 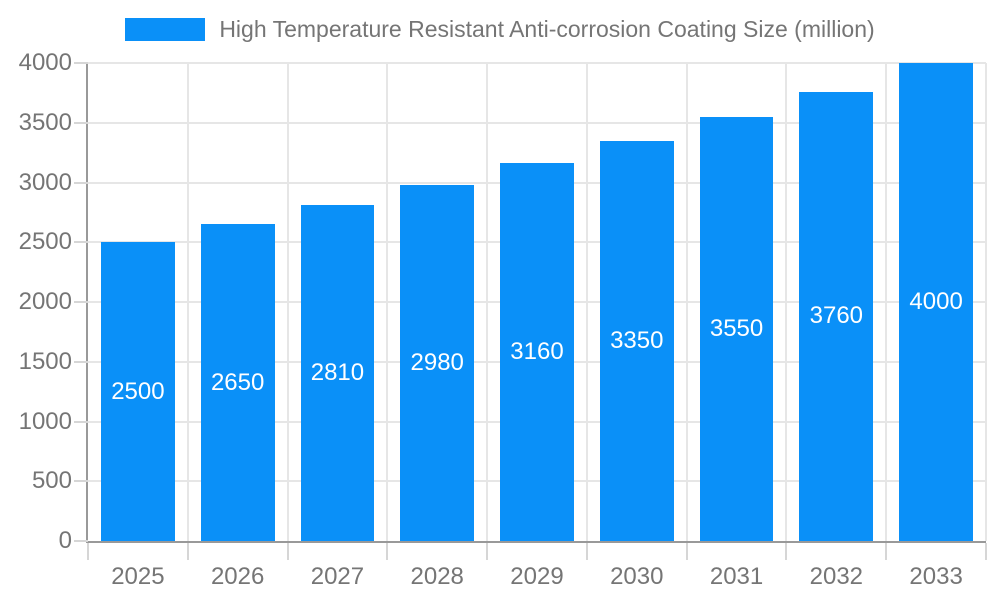 I want to click on x-tick-label: 2031, so click(x=736, y=576).